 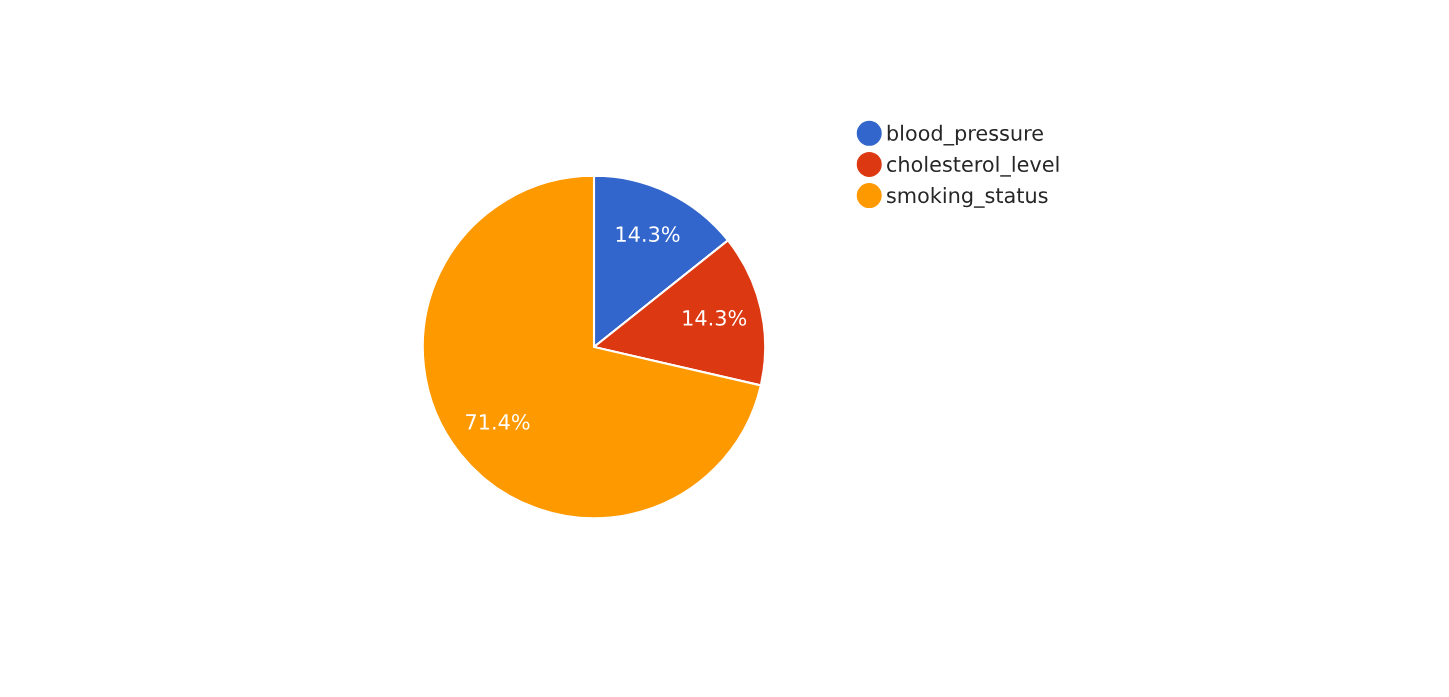 I want to click on data-label: 71.4%, so click(x=498, y=422).